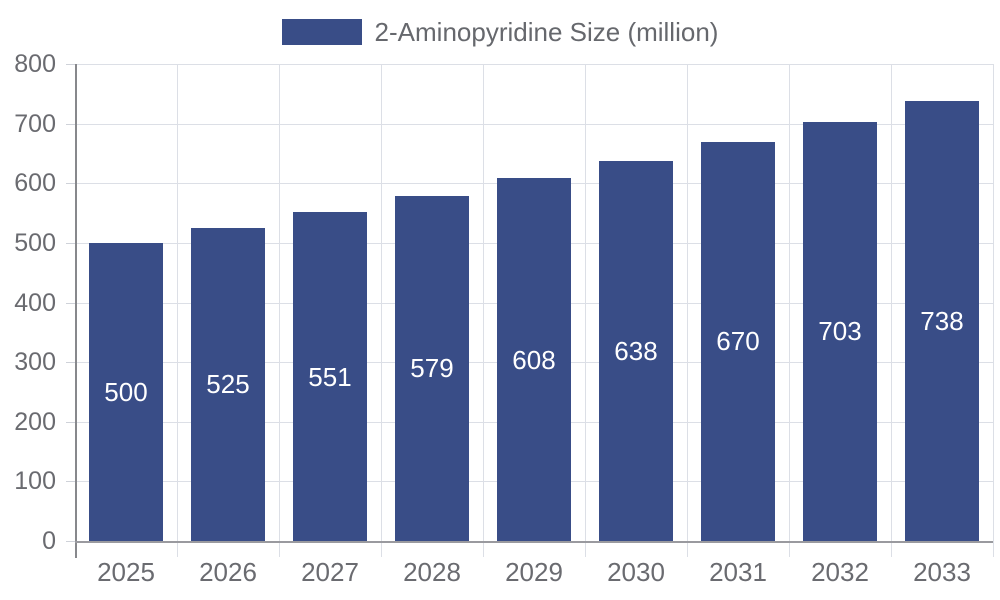 This screenshot has height=600, width=1000. I want to click on bar: 608, so click(534, 359).